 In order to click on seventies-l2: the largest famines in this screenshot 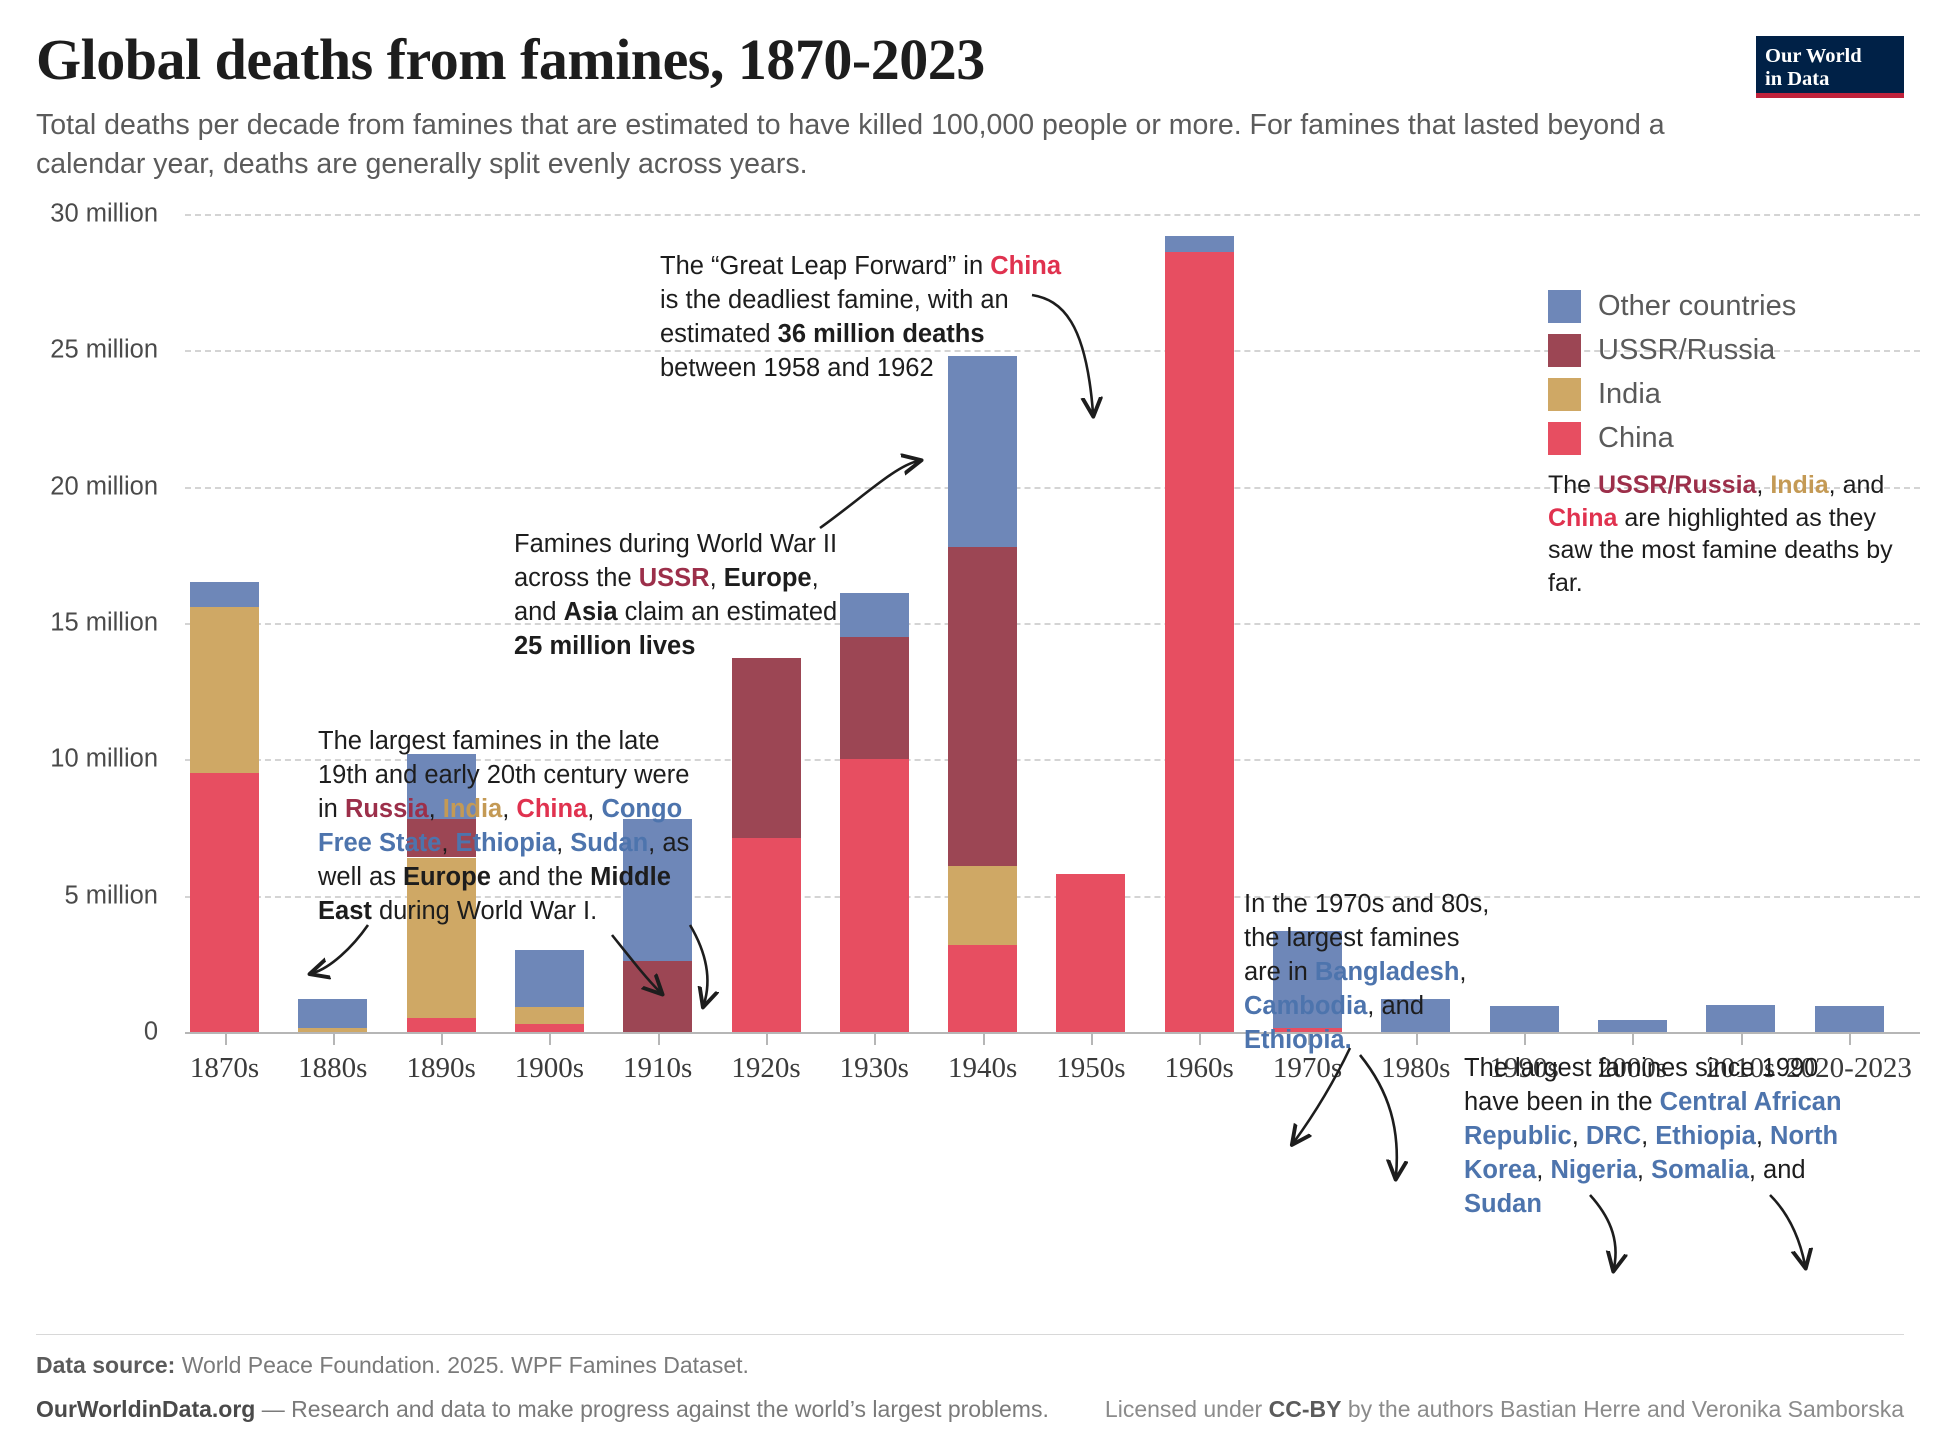, I will do `click(1352, 937)`.